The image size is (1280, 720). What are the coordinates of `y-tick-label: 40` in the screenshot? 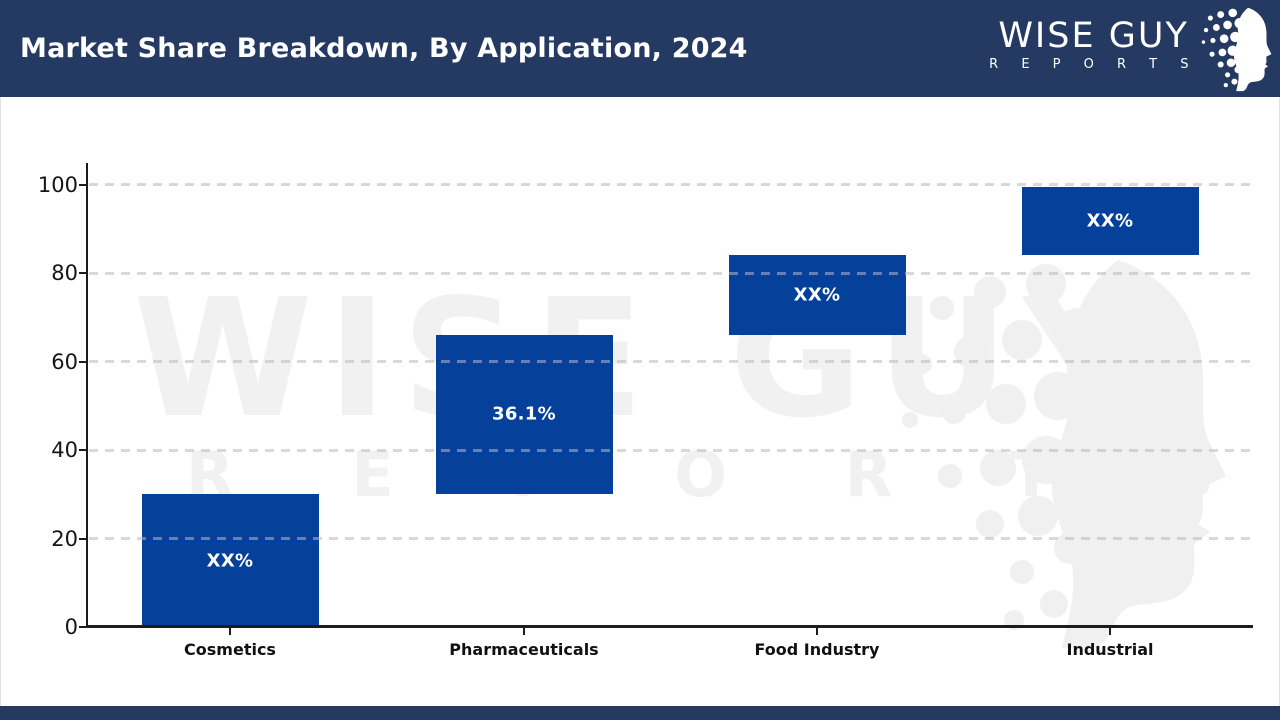 It's located at (64, 450).